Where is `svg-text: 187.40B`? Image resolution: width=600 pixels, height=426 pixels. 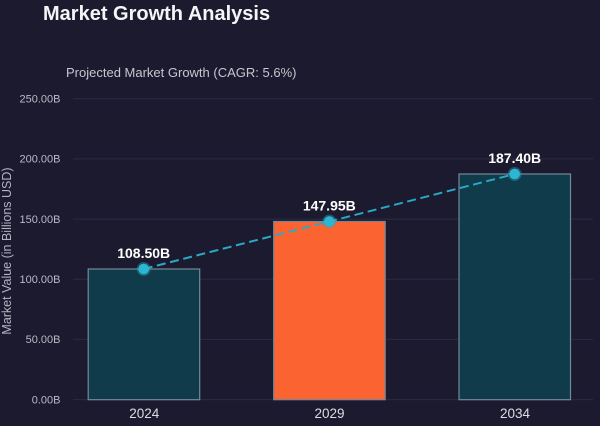 svg-text: 187.40B is located at coordinates (514, 158).